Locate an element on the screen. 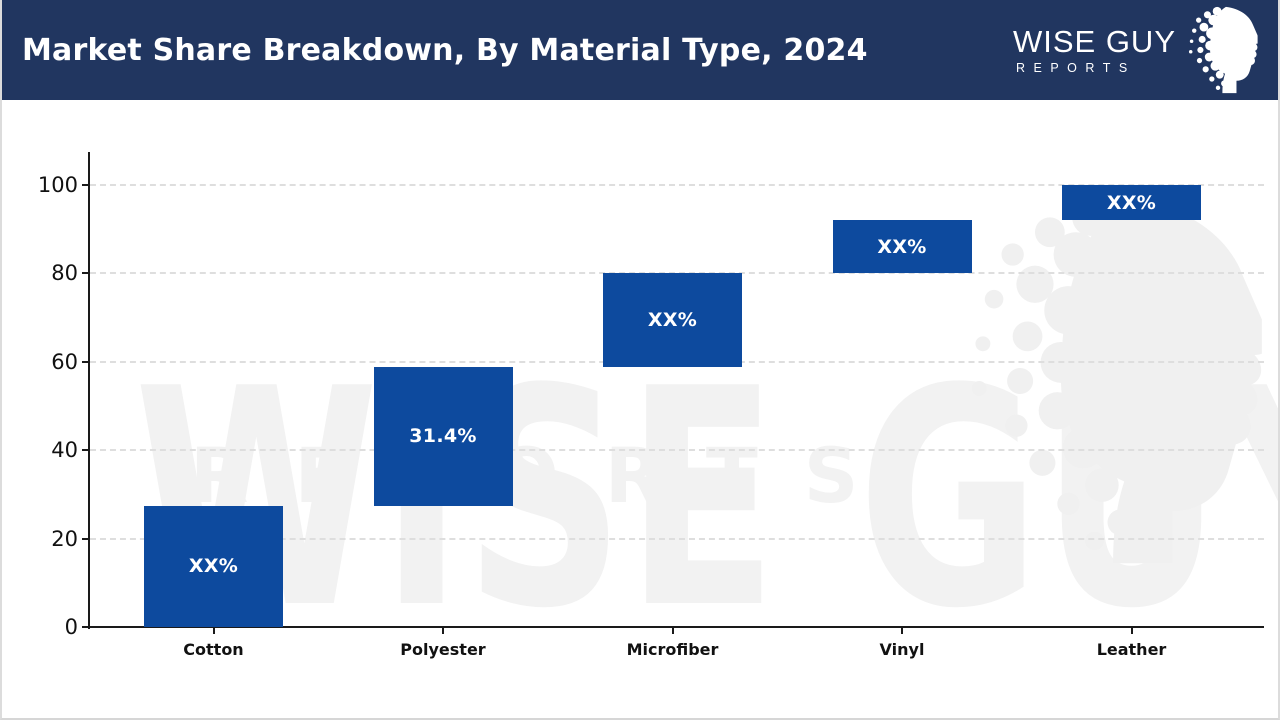  bar-label-polyester: 31.4% is located at coordinates (443, 436).